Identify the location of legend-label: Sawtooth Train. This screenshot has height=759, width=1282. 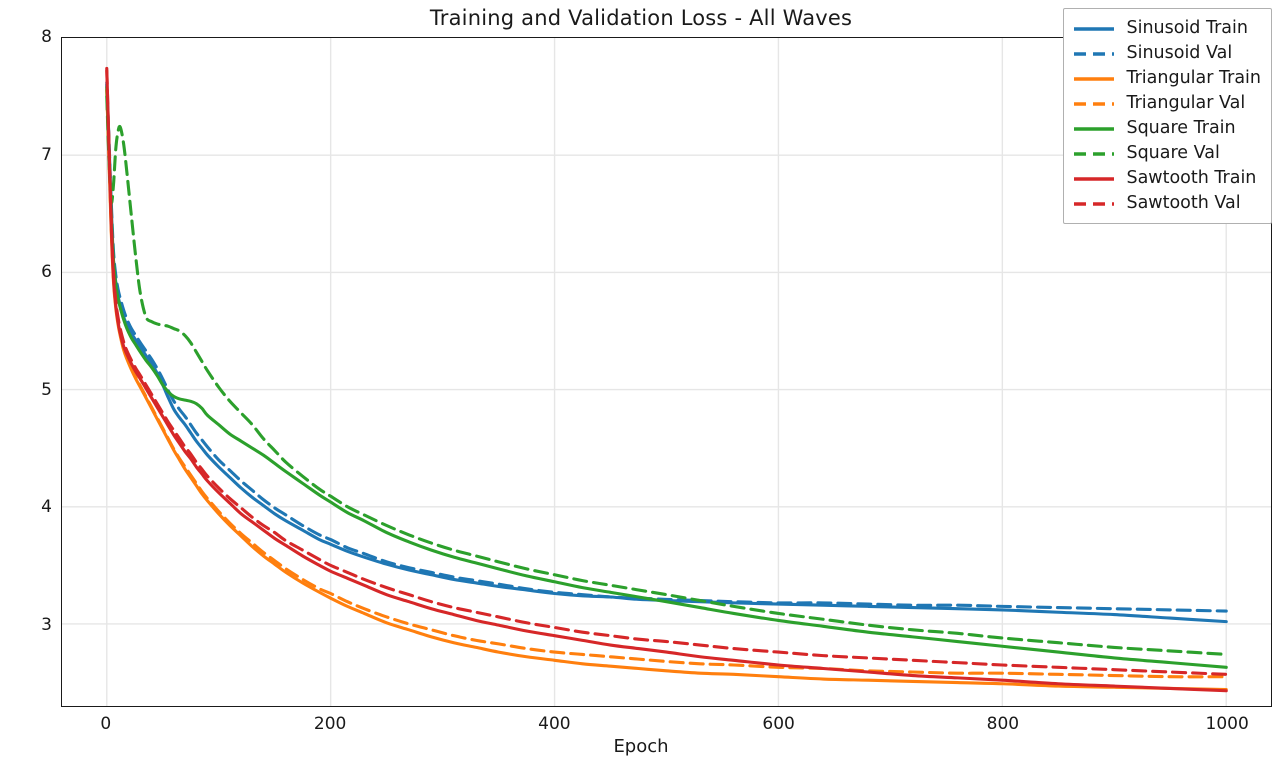
(1191, 177).